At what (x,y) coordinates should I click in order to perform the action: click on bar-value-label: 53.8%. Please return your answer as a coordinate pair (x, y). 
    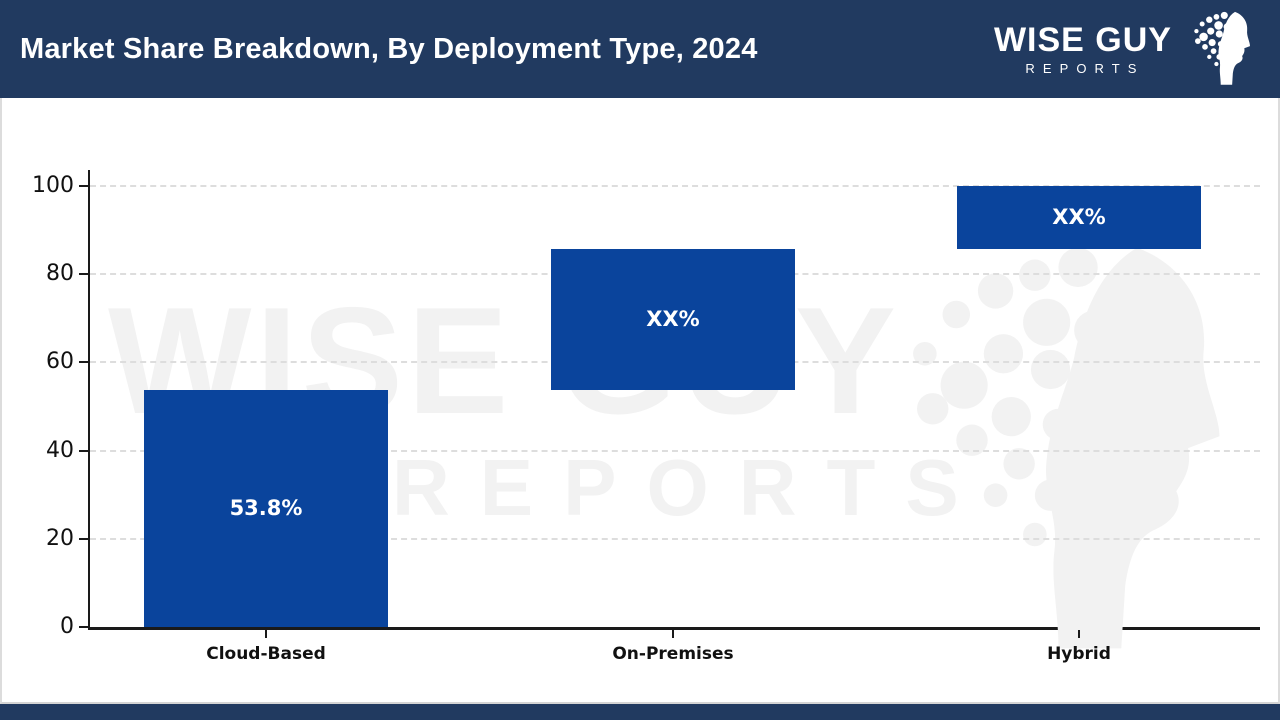
    Looking at the image, I should click on (266, 508).